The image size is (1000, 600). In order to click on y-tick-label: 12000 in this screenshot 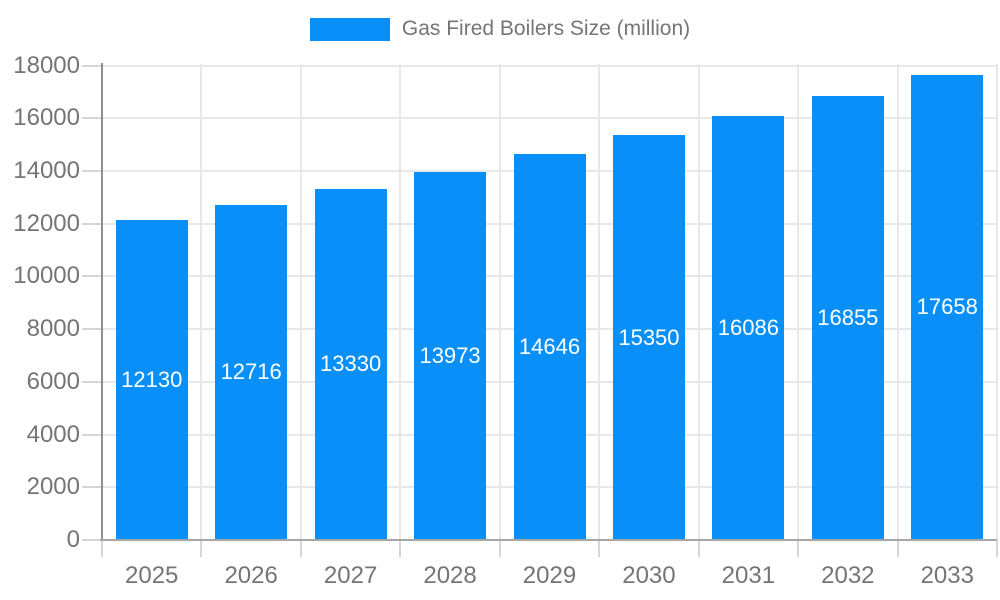, I will do `click(46, 223)`.